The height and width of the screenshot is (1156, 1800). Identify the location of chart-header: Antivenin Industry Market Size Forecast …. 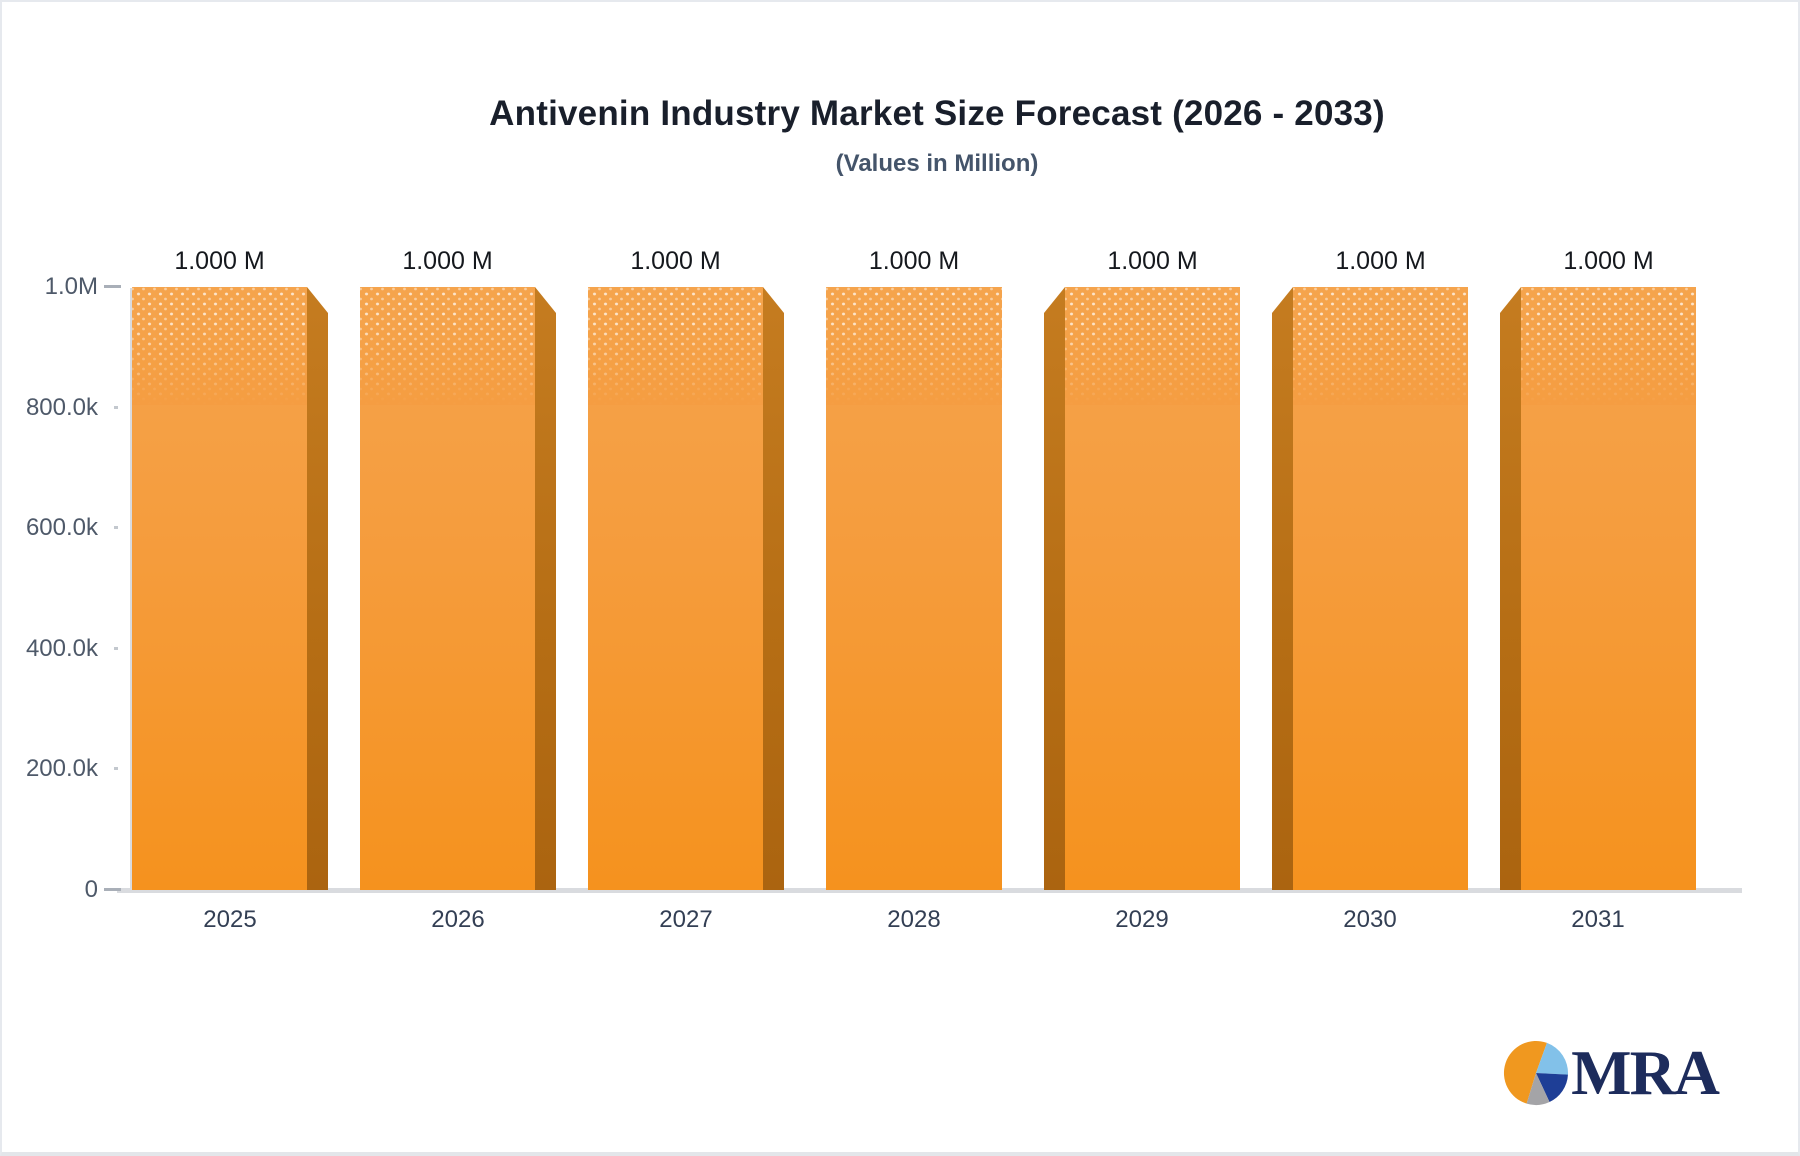
(935, 136).